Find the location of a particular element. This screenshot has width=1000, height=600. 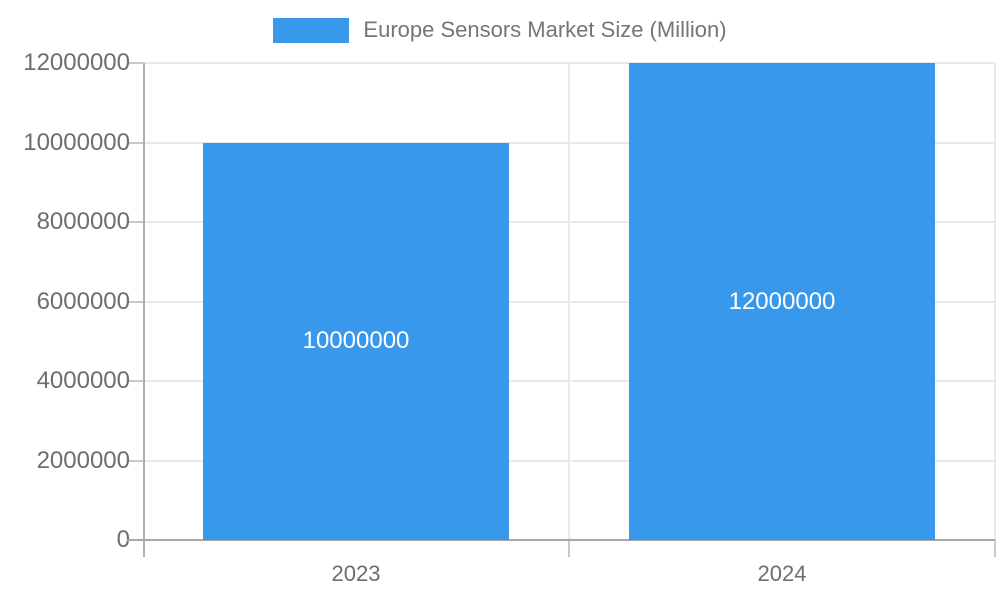

x-axis-label: 2023 is located at coordinates (356, 573).